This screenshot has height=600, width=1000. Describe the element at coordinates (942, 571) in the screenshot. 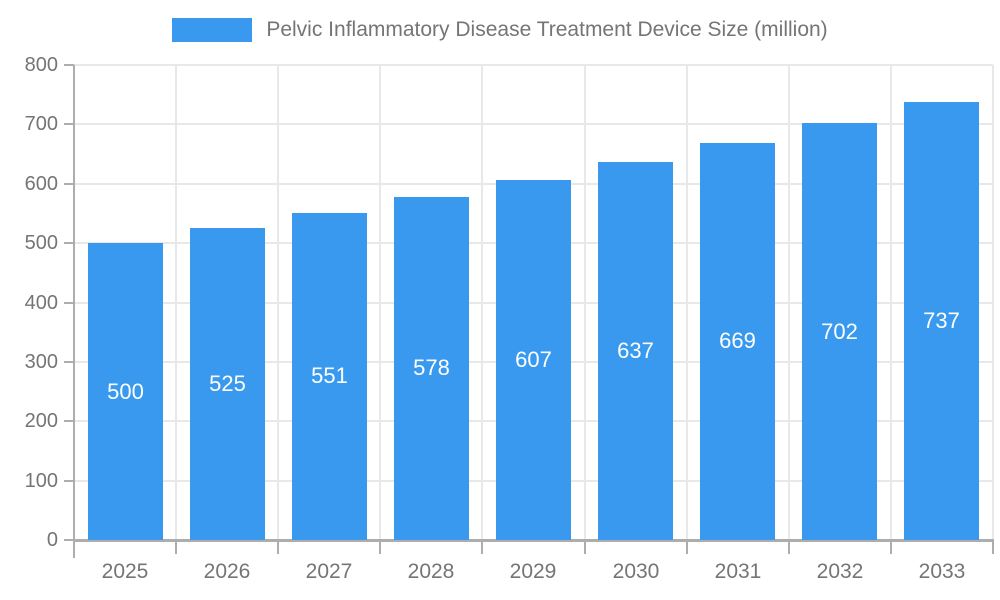

I see `x-axis-tick-label: 2033` at that location.